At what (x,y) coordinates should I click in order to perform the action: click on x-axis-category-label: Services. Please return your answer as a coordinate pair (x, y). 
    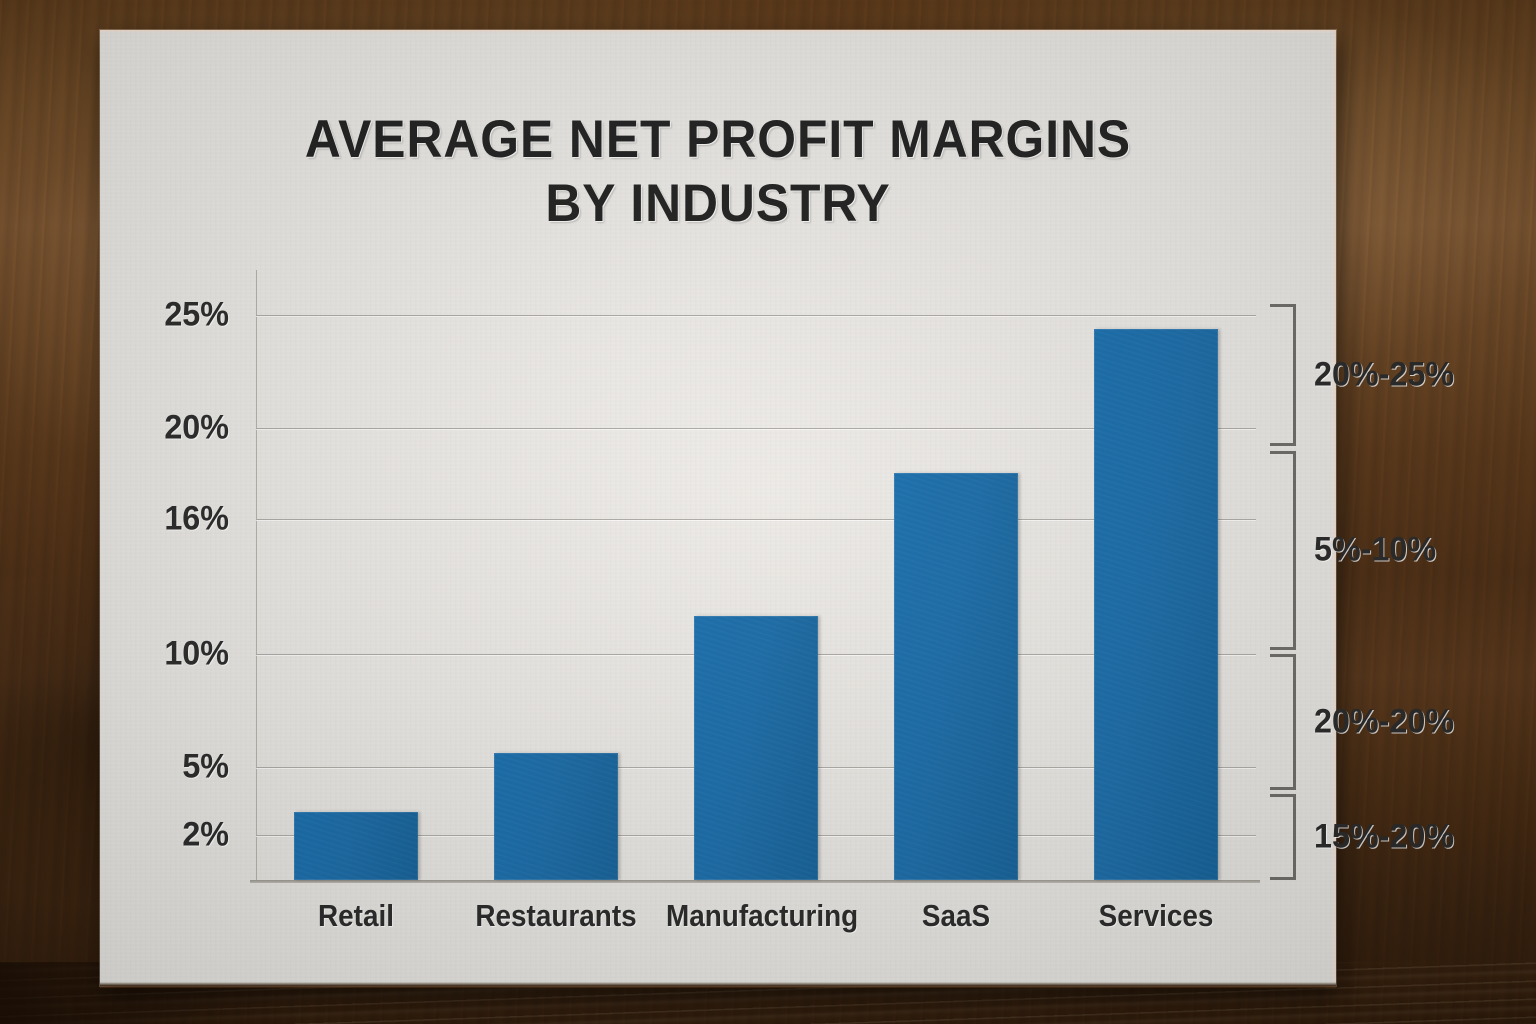
    Looking at the image, I should click on (1156, 915).